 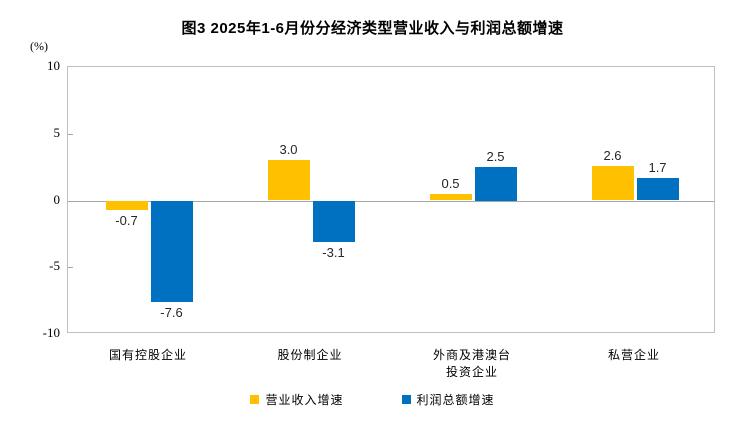 I want to click on legend-item-profit: 利润总额增速, so click(x=448, y=399).